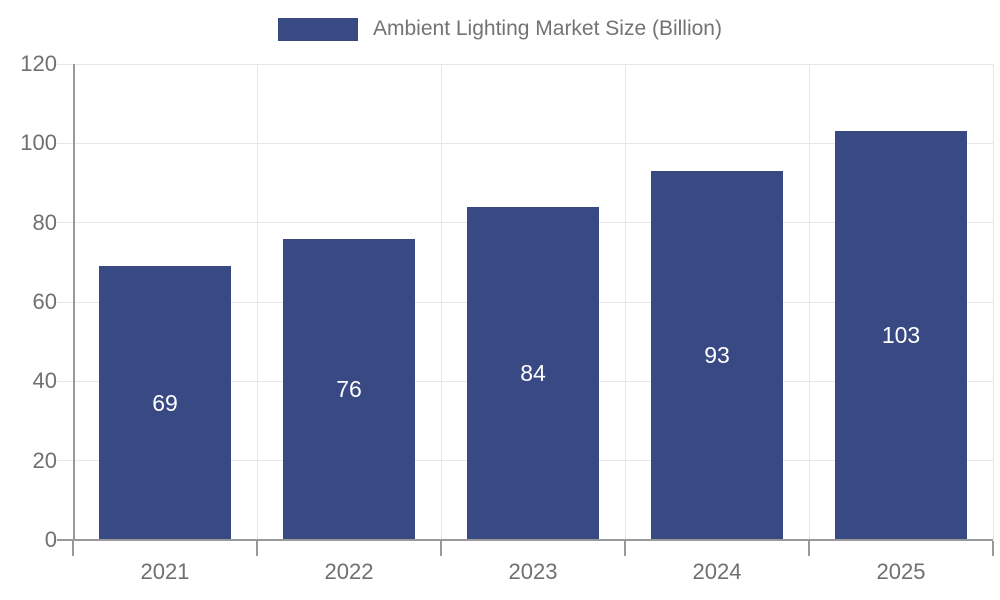 Image resolution: width=1000 pixels, height=600 pixels. Describe the element at coordinates (74, 302) in the screenshot. I see `y-axis-line` at that location.